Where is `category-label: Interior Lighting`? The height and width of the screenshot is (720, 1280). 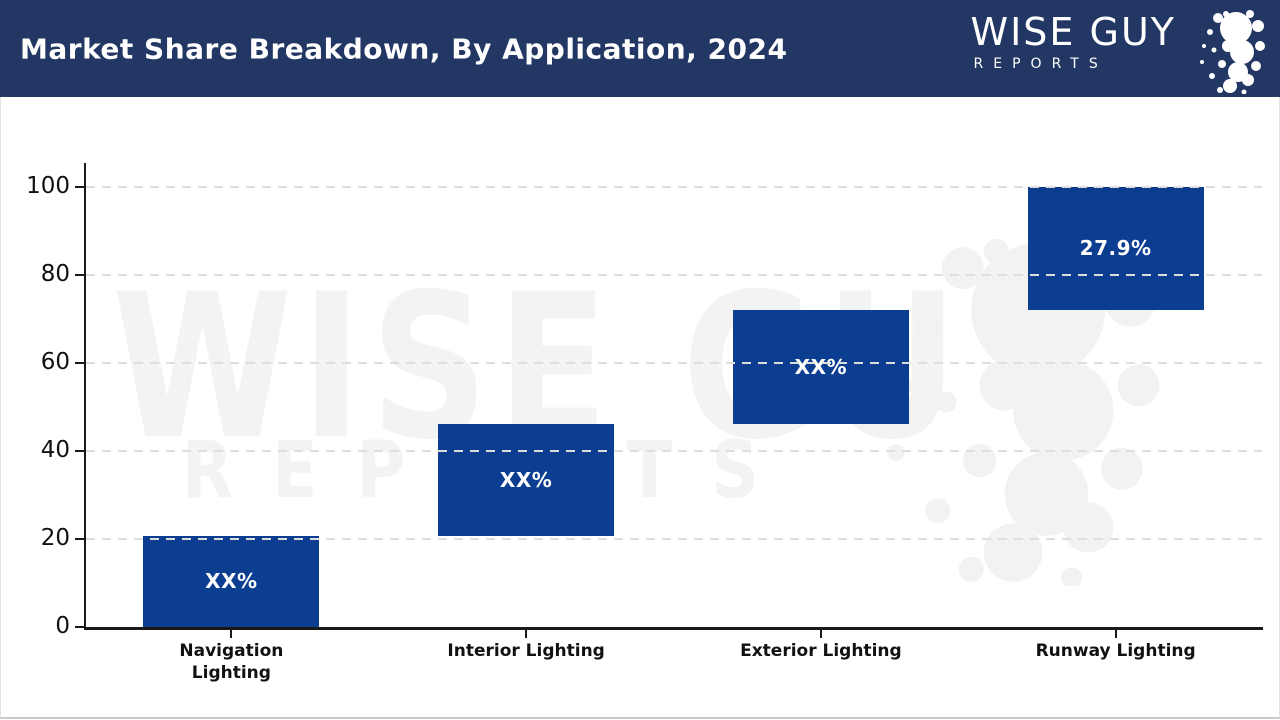
category-label: Interior Lighting is located at coordinates (526, 651).